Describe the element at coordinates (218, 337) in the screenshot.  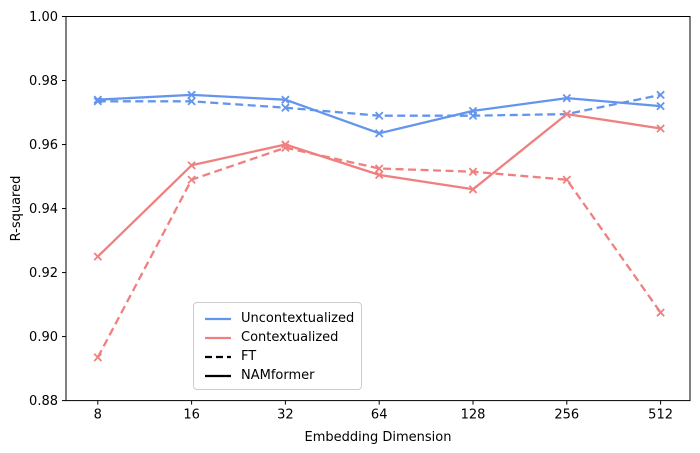
I see `legend-line-sample-contextualized` at that location.